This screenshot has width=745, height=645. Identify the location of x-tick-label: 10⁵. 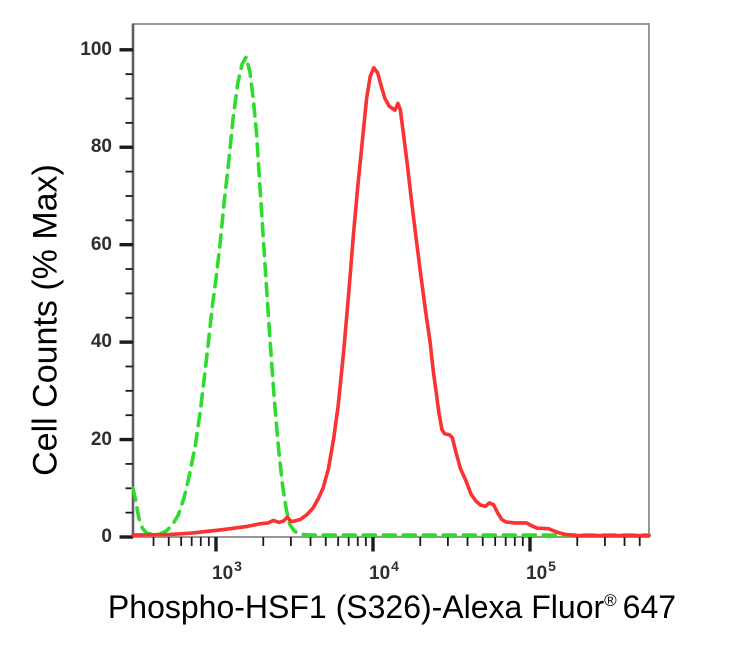
(541, 570).